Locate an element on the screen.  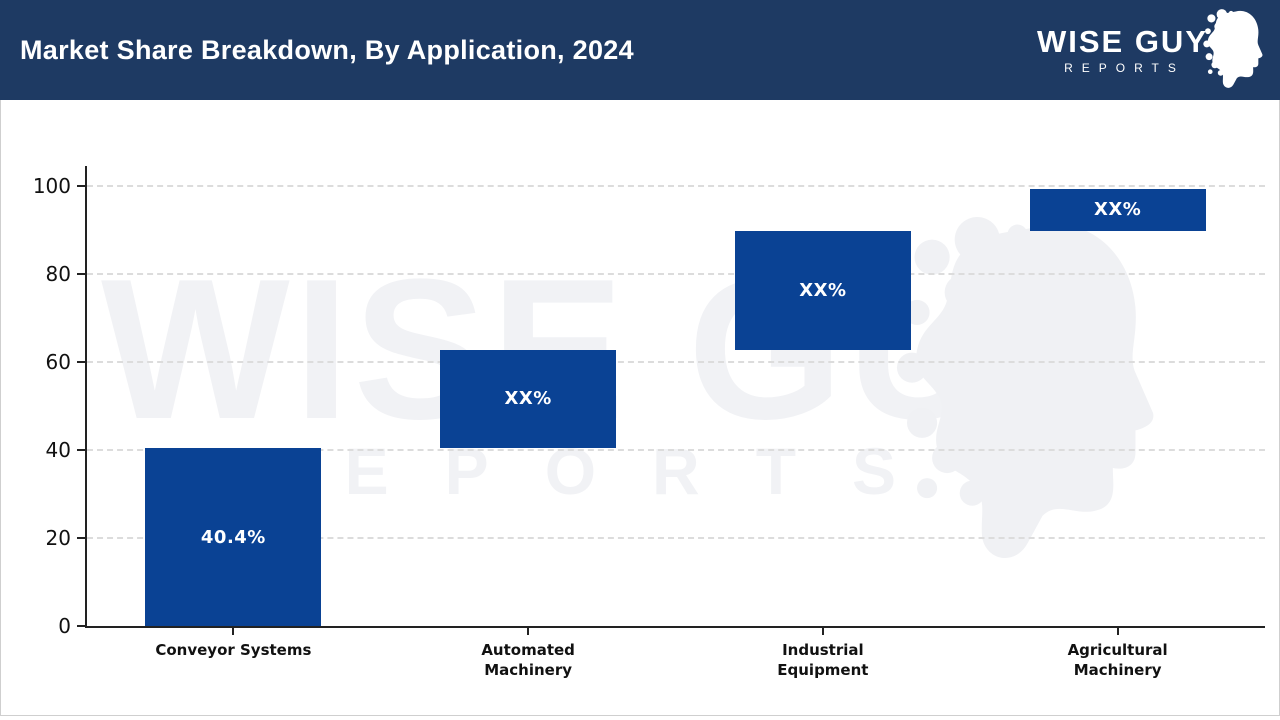
x-category-label-line: Agricultural is located at coordinates (1117, 650).